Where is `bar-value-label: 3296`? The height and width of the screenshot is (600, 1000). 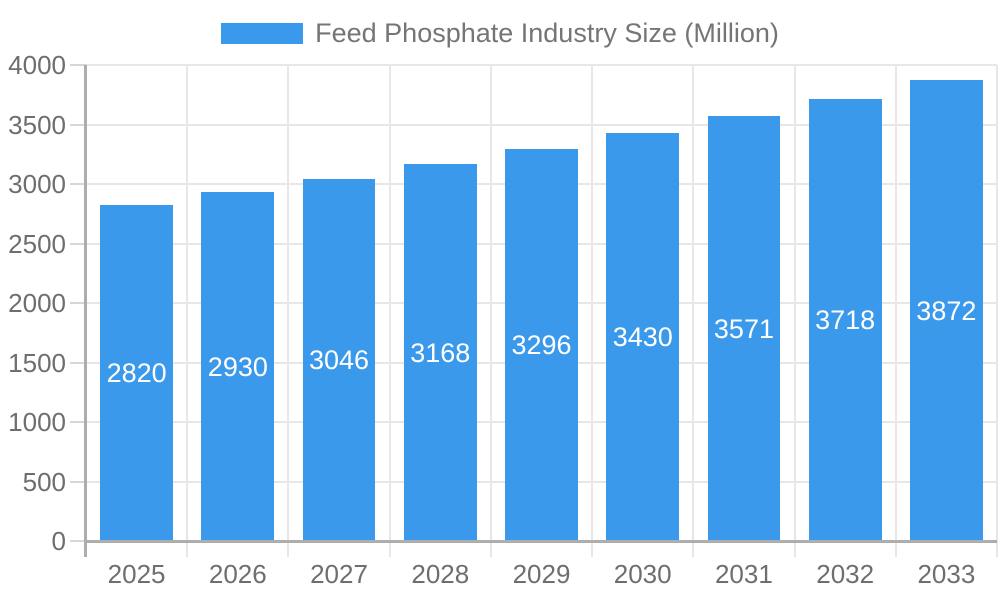 bar-value-label: 3296 is located at coordinates (541, 344).